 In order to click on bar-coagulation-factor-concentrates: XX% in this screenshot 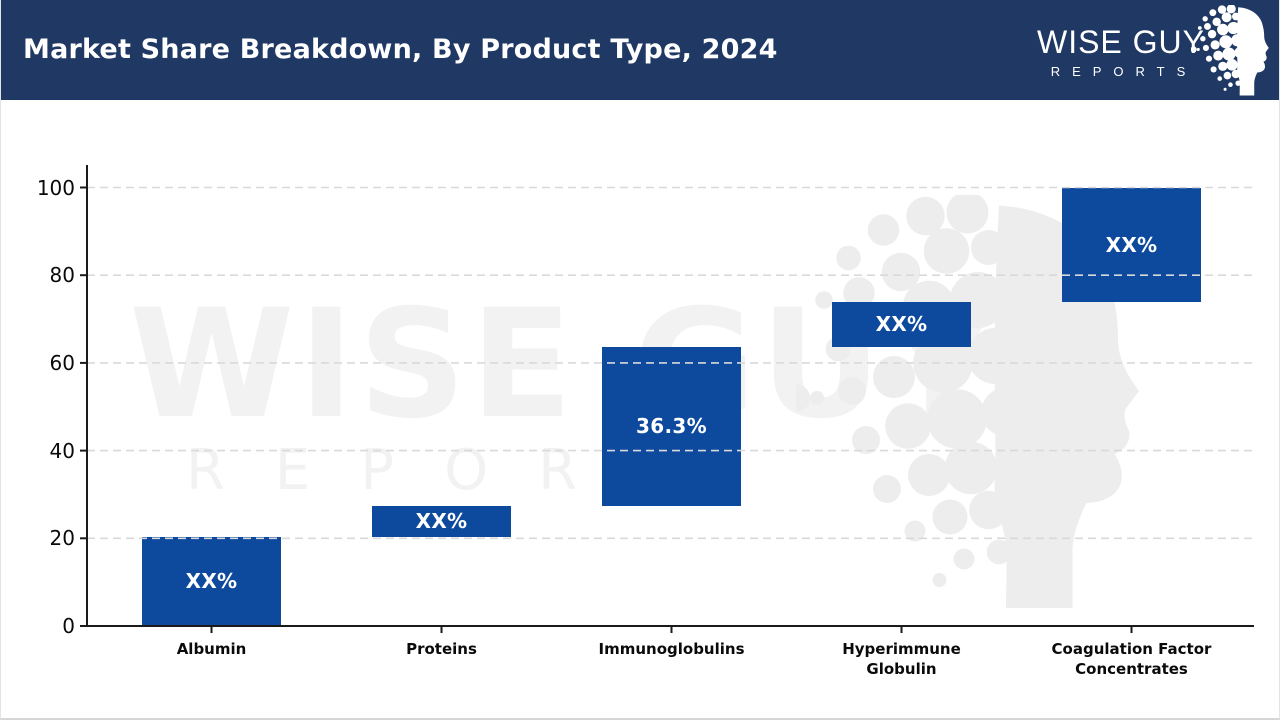, I will do `click(1131, 244)`.